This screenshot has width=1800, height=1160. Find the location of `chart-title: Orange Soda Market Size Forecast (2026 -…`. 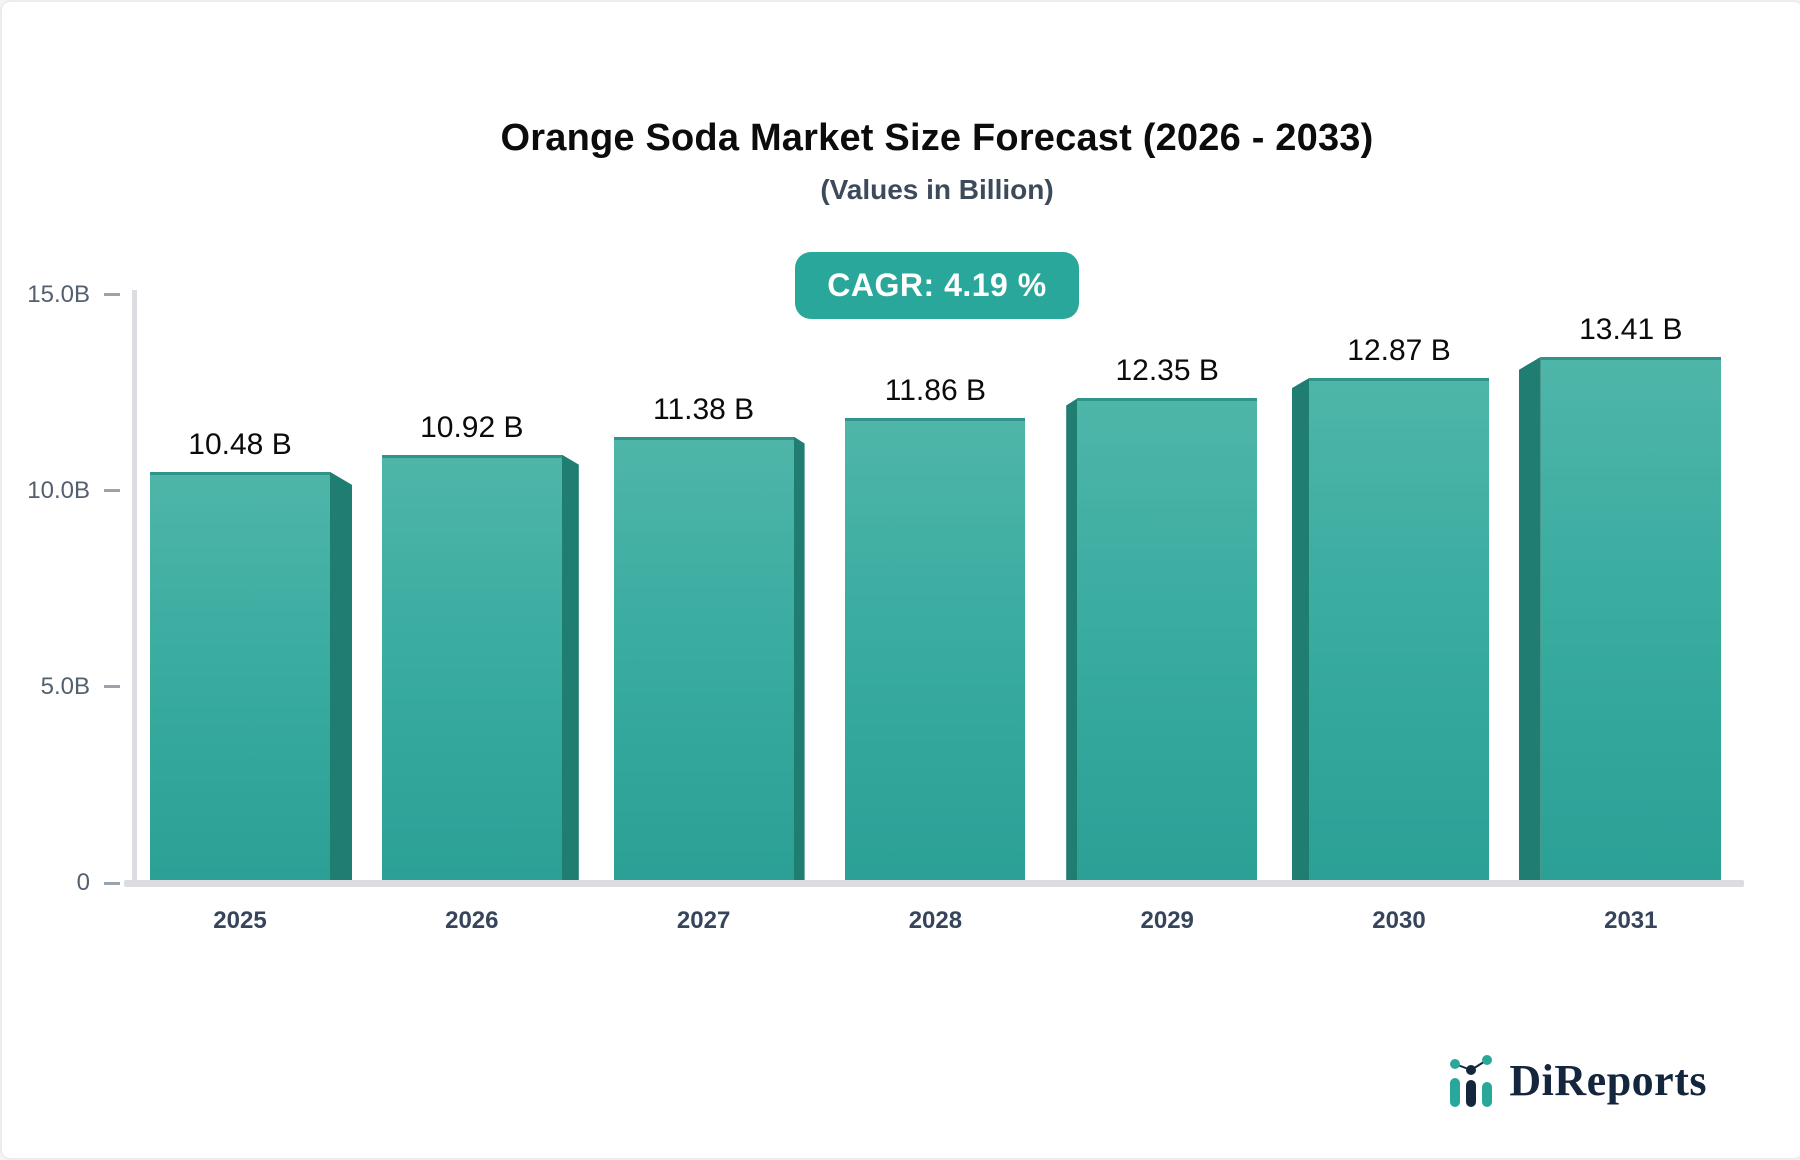

chart-title: Orange Soda Market Size Forecast (2026 -… is located at coordinates (937, 138).